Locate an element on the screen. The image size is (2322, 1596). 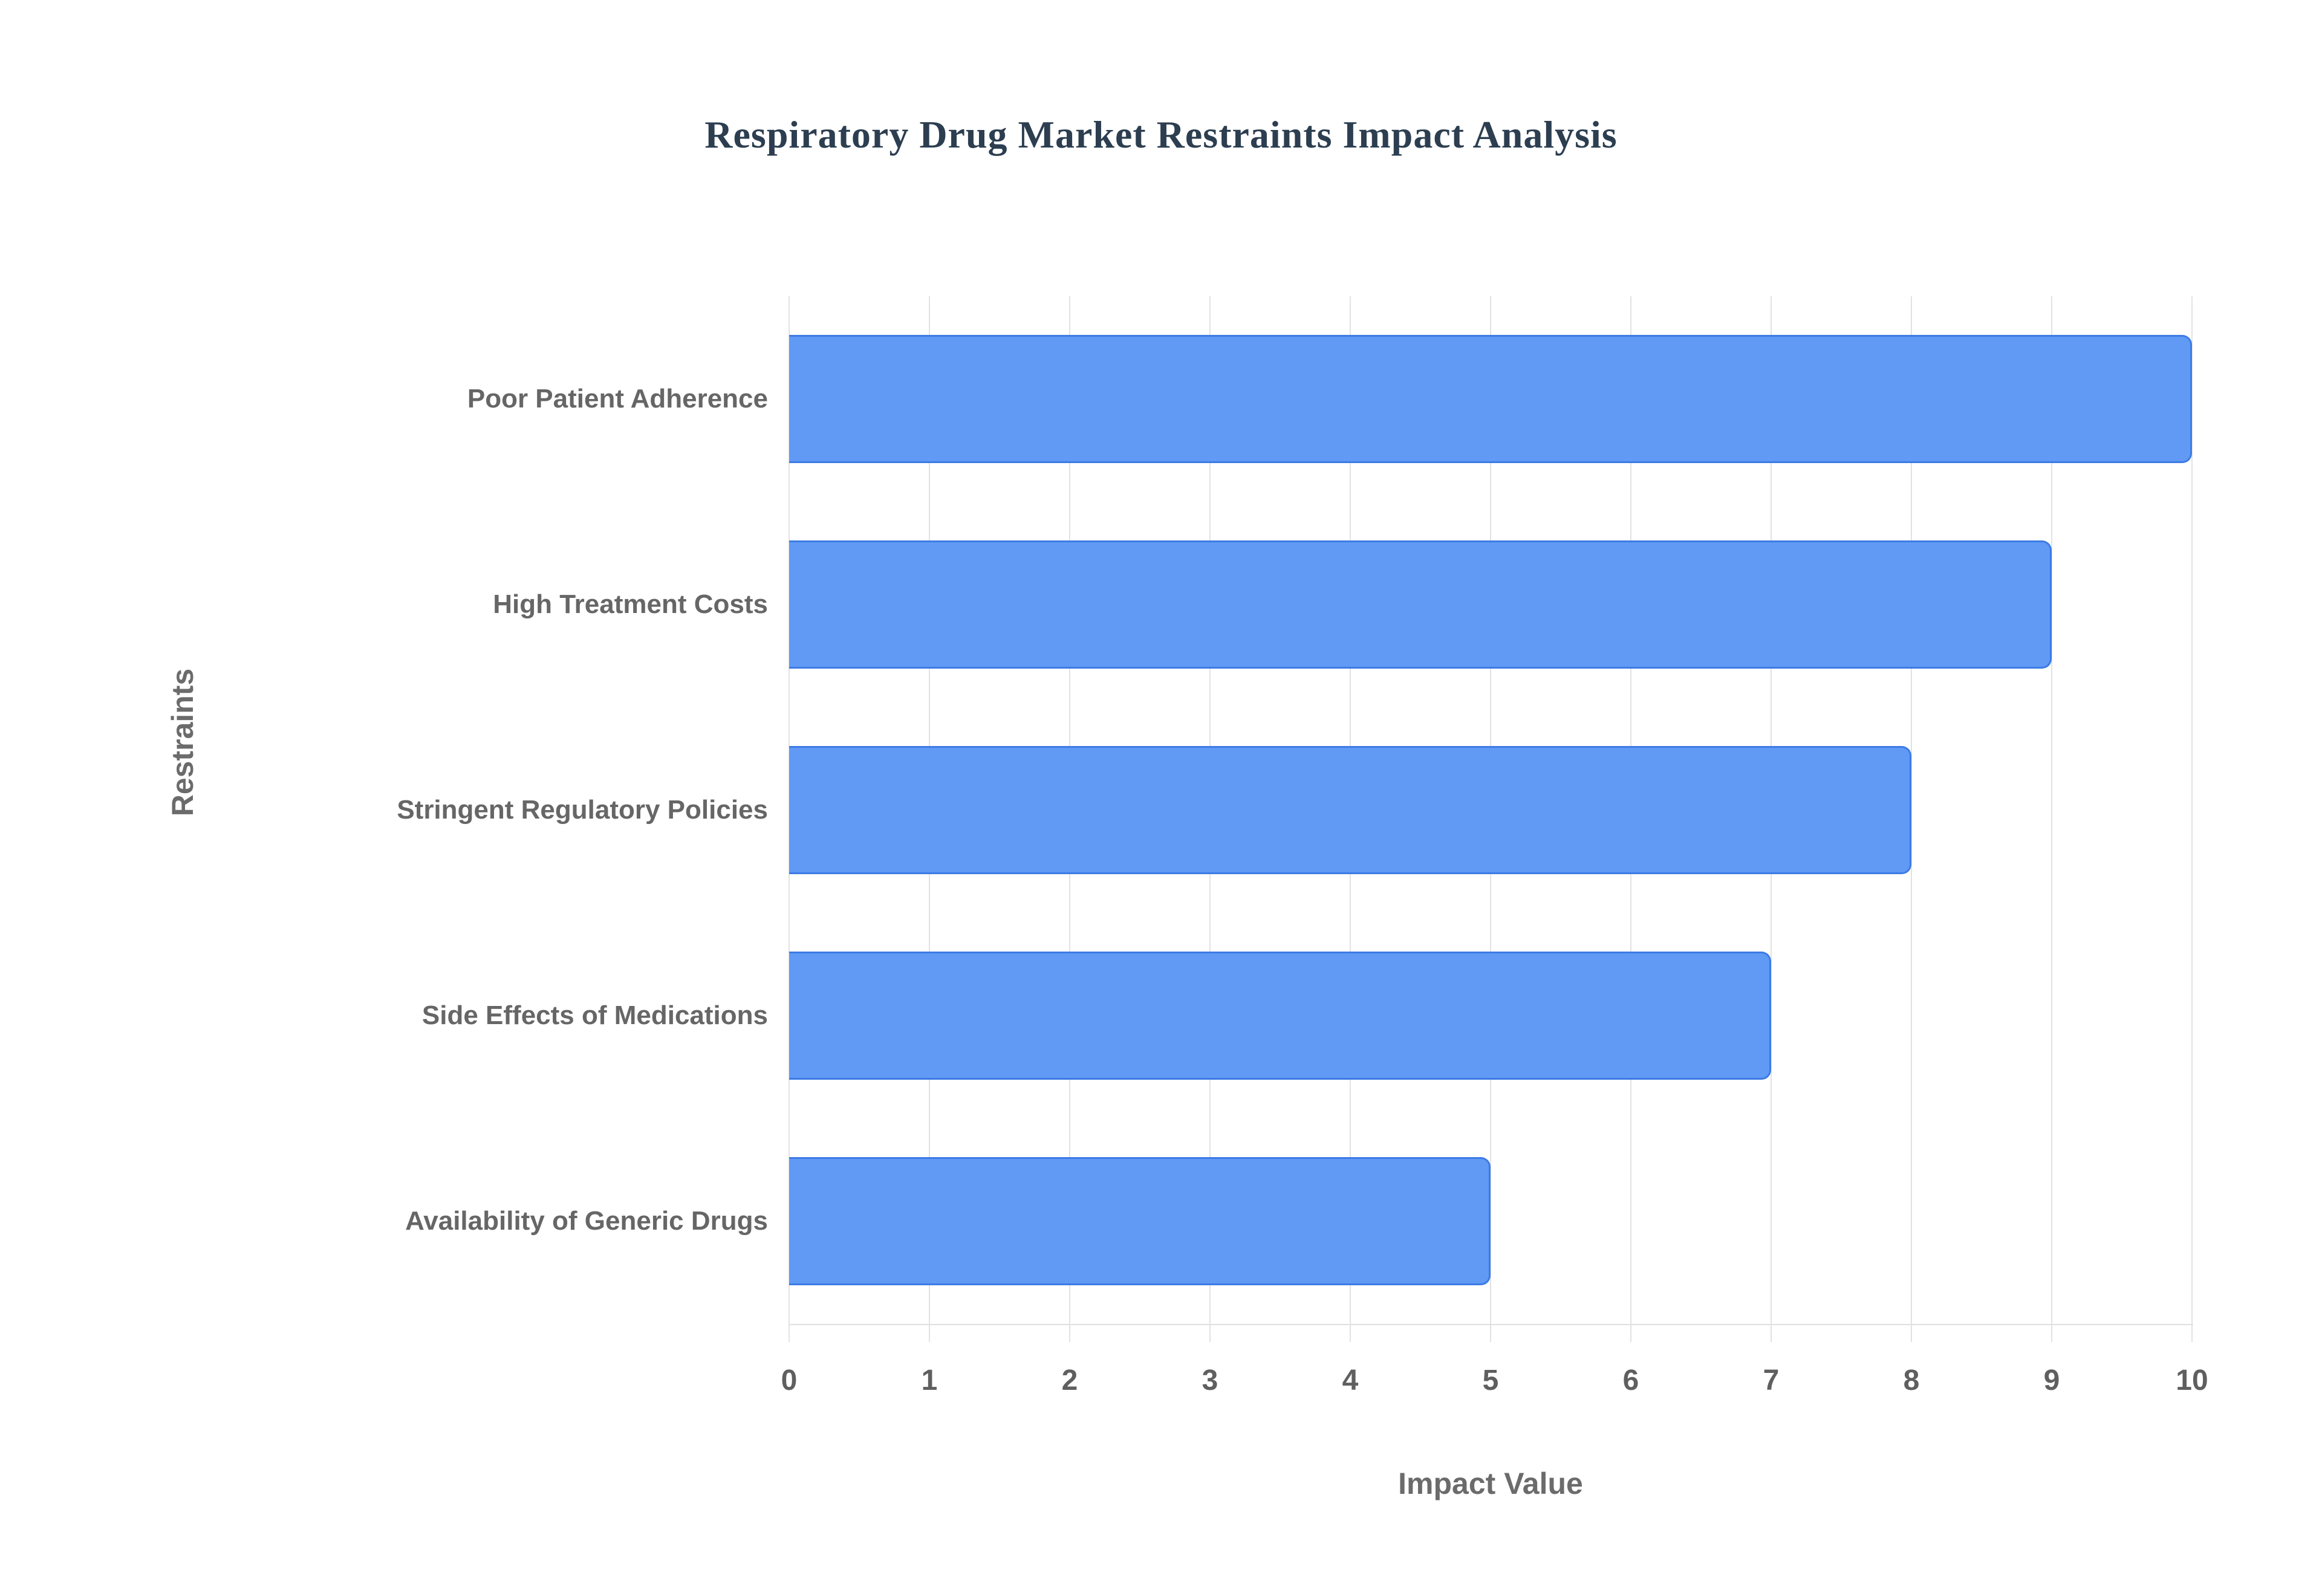
category-label: Side Effects of Medications is located at coordinates (594, 1015).